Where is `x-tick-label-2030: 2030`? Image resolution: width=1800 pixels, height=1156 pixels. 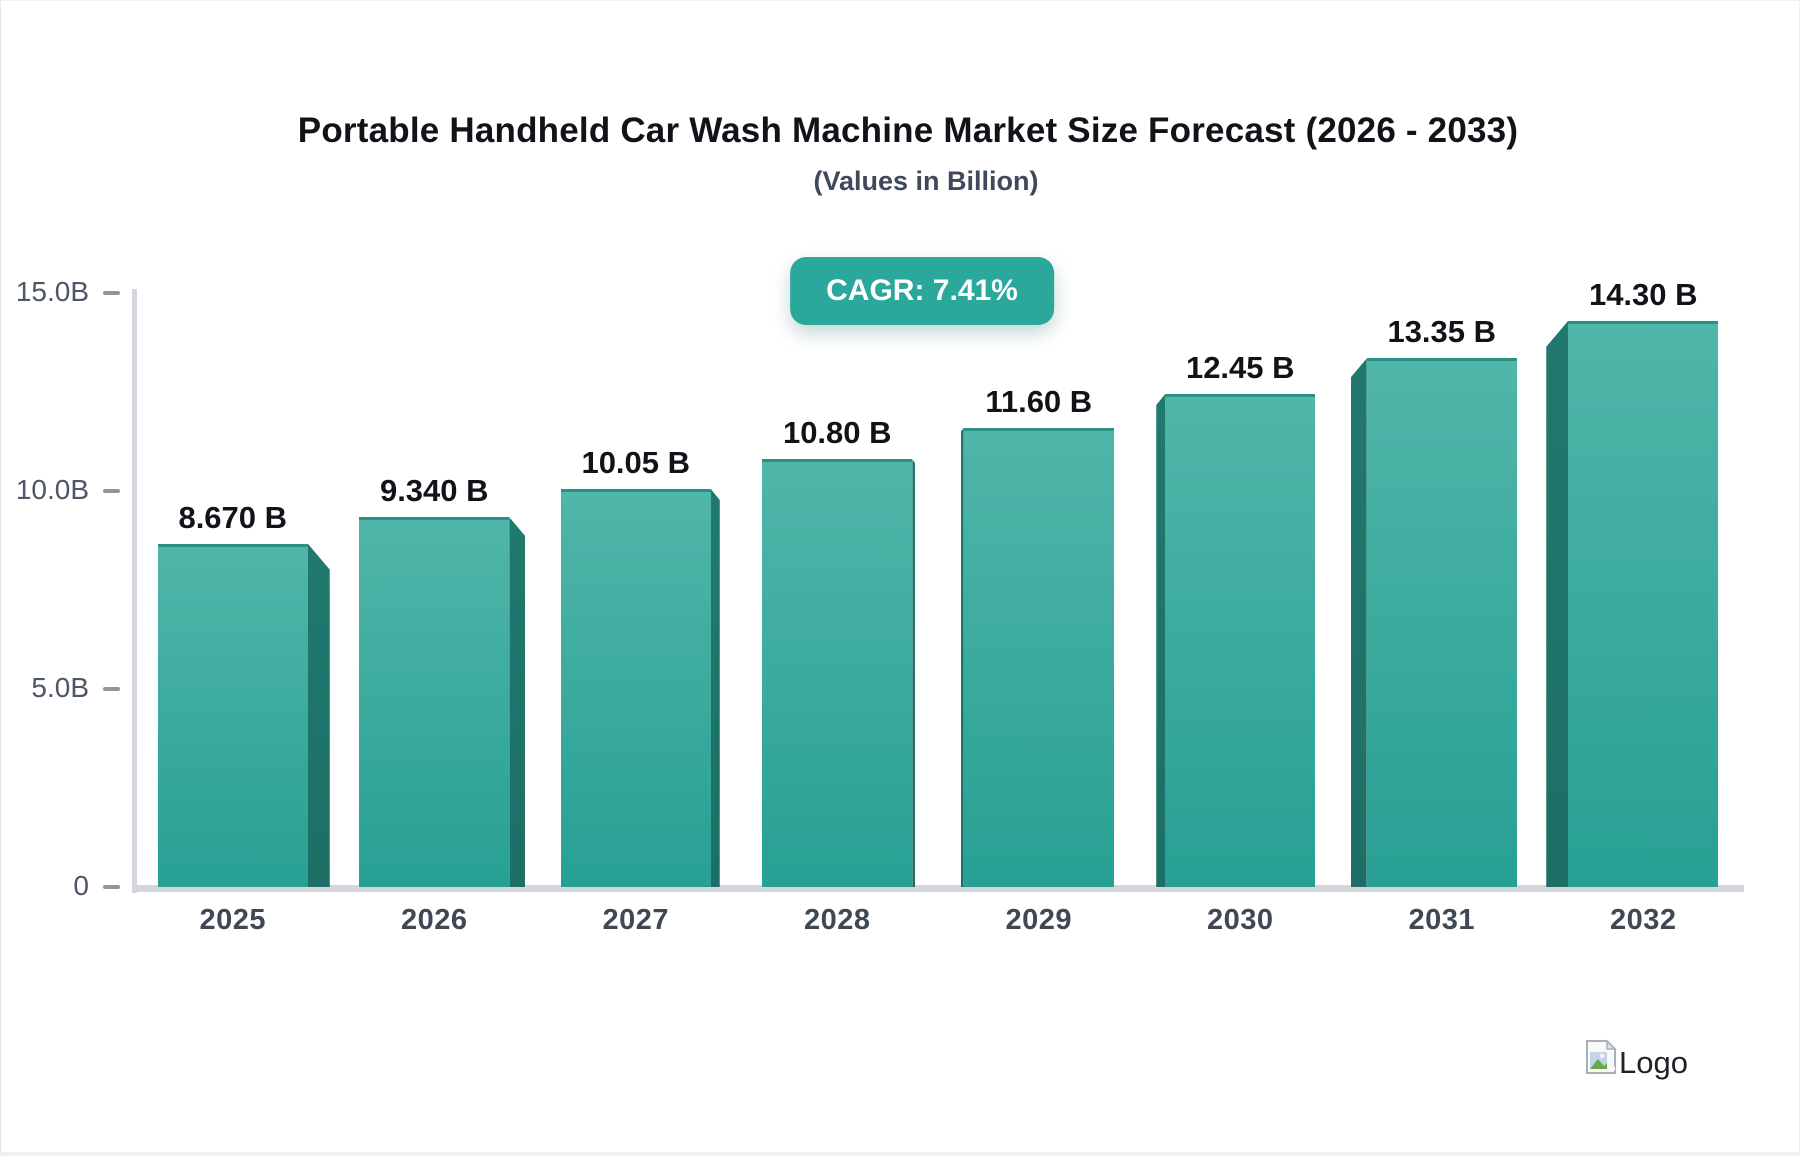
x-tick-label-2030: 2030 is located at coordinates (1240, 920).